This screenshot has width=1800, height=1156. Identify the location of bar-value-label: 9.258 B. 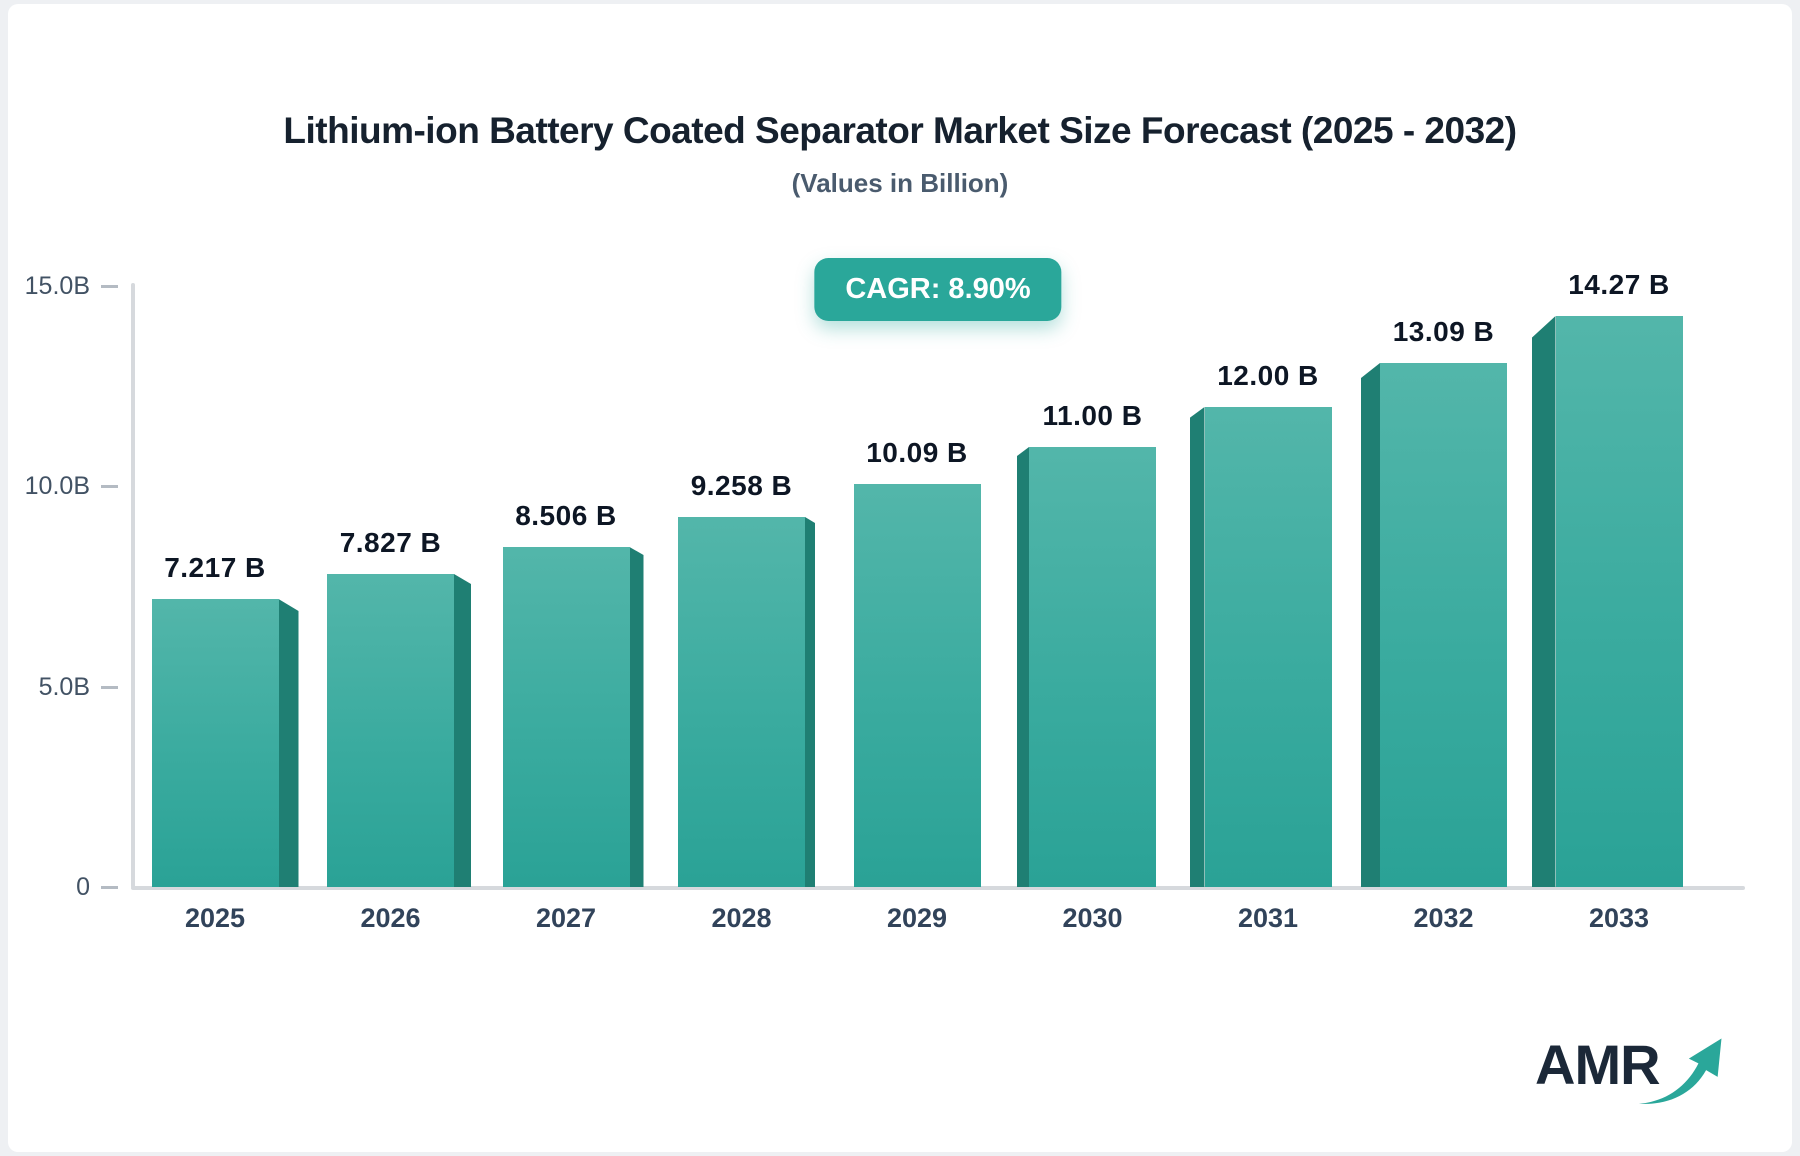
(741, 485).